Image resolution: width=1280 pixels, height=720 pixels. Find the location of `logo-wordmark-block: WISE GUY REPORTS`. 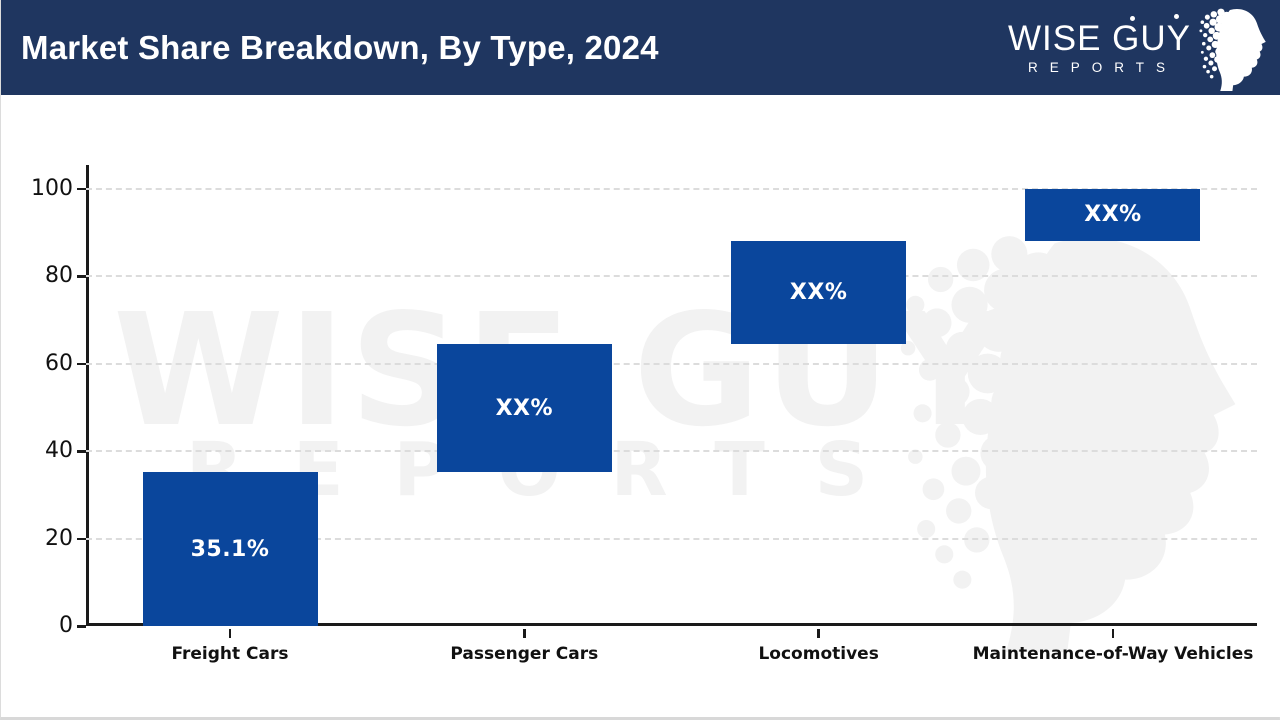

logo-wordmark-block: WISE GUY REPORTS is located at coordinates (1099, 44).